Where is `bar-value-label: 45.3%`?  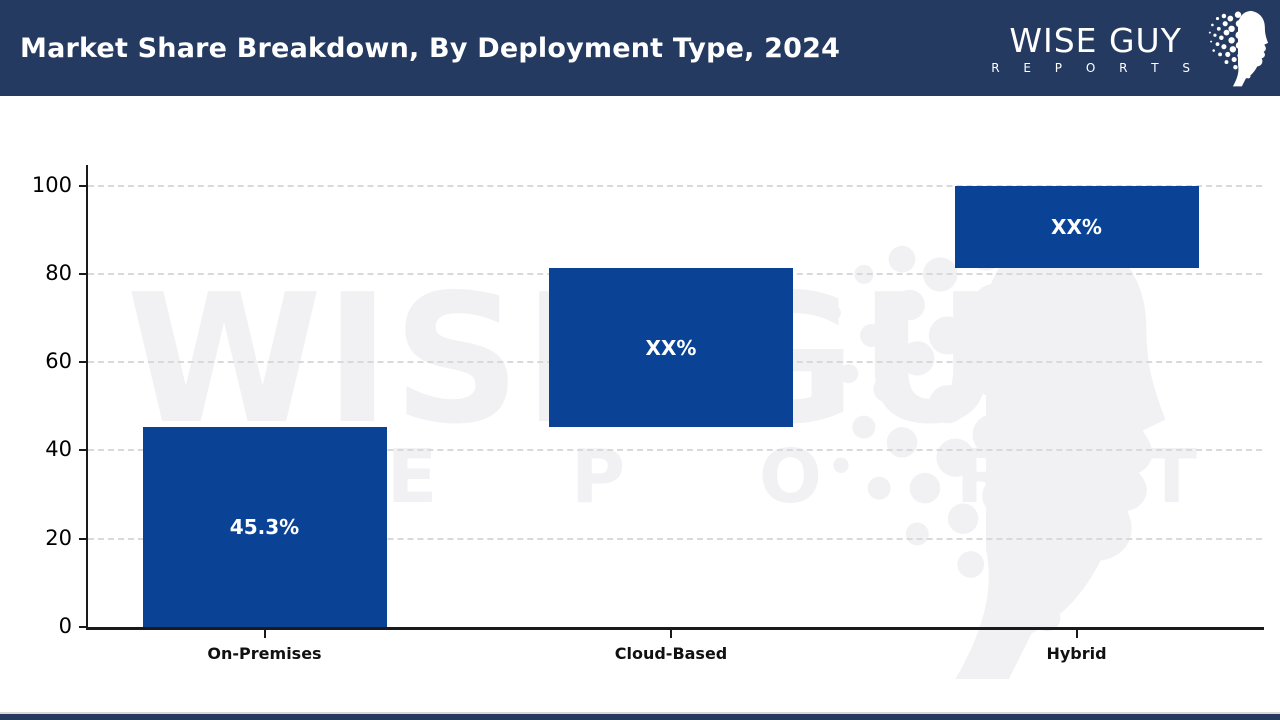 bar-value-label: 45.3% is located at coordinates (264, 526).